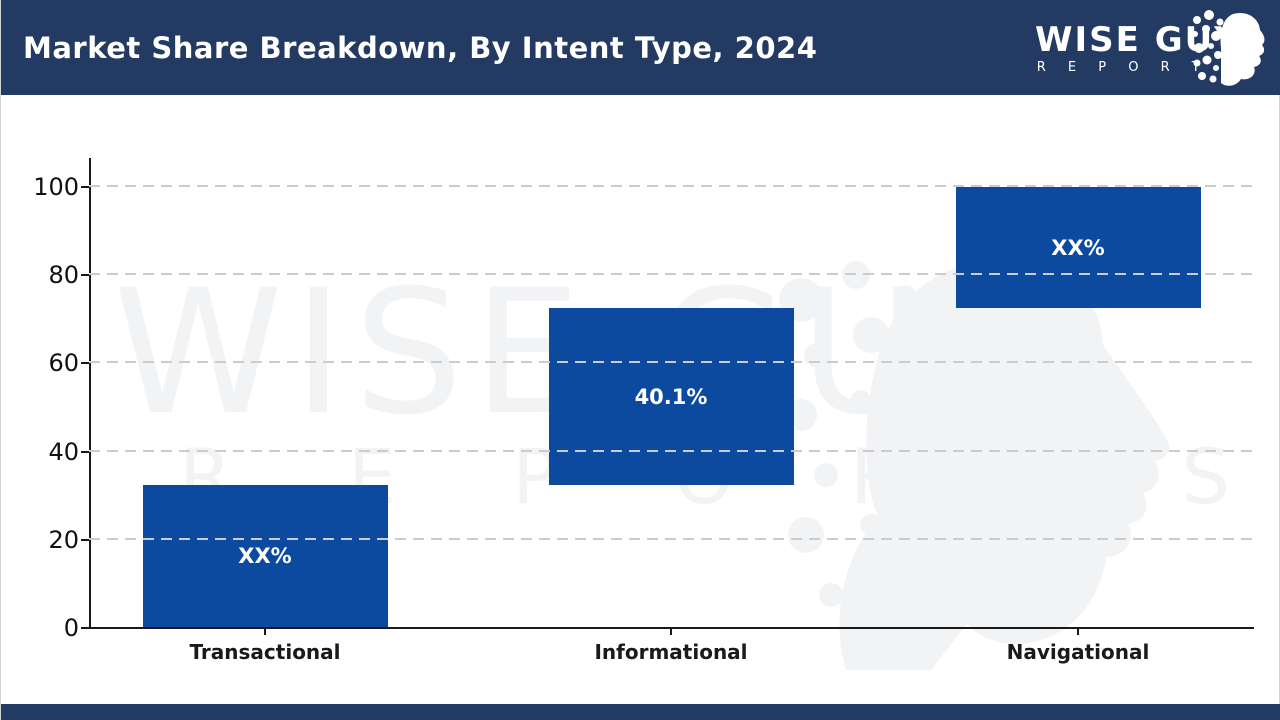  What do you see at coordinates (63, 539) in the screenshot?
I see `y-tick-label: 20` at bounding box center [63, 539].